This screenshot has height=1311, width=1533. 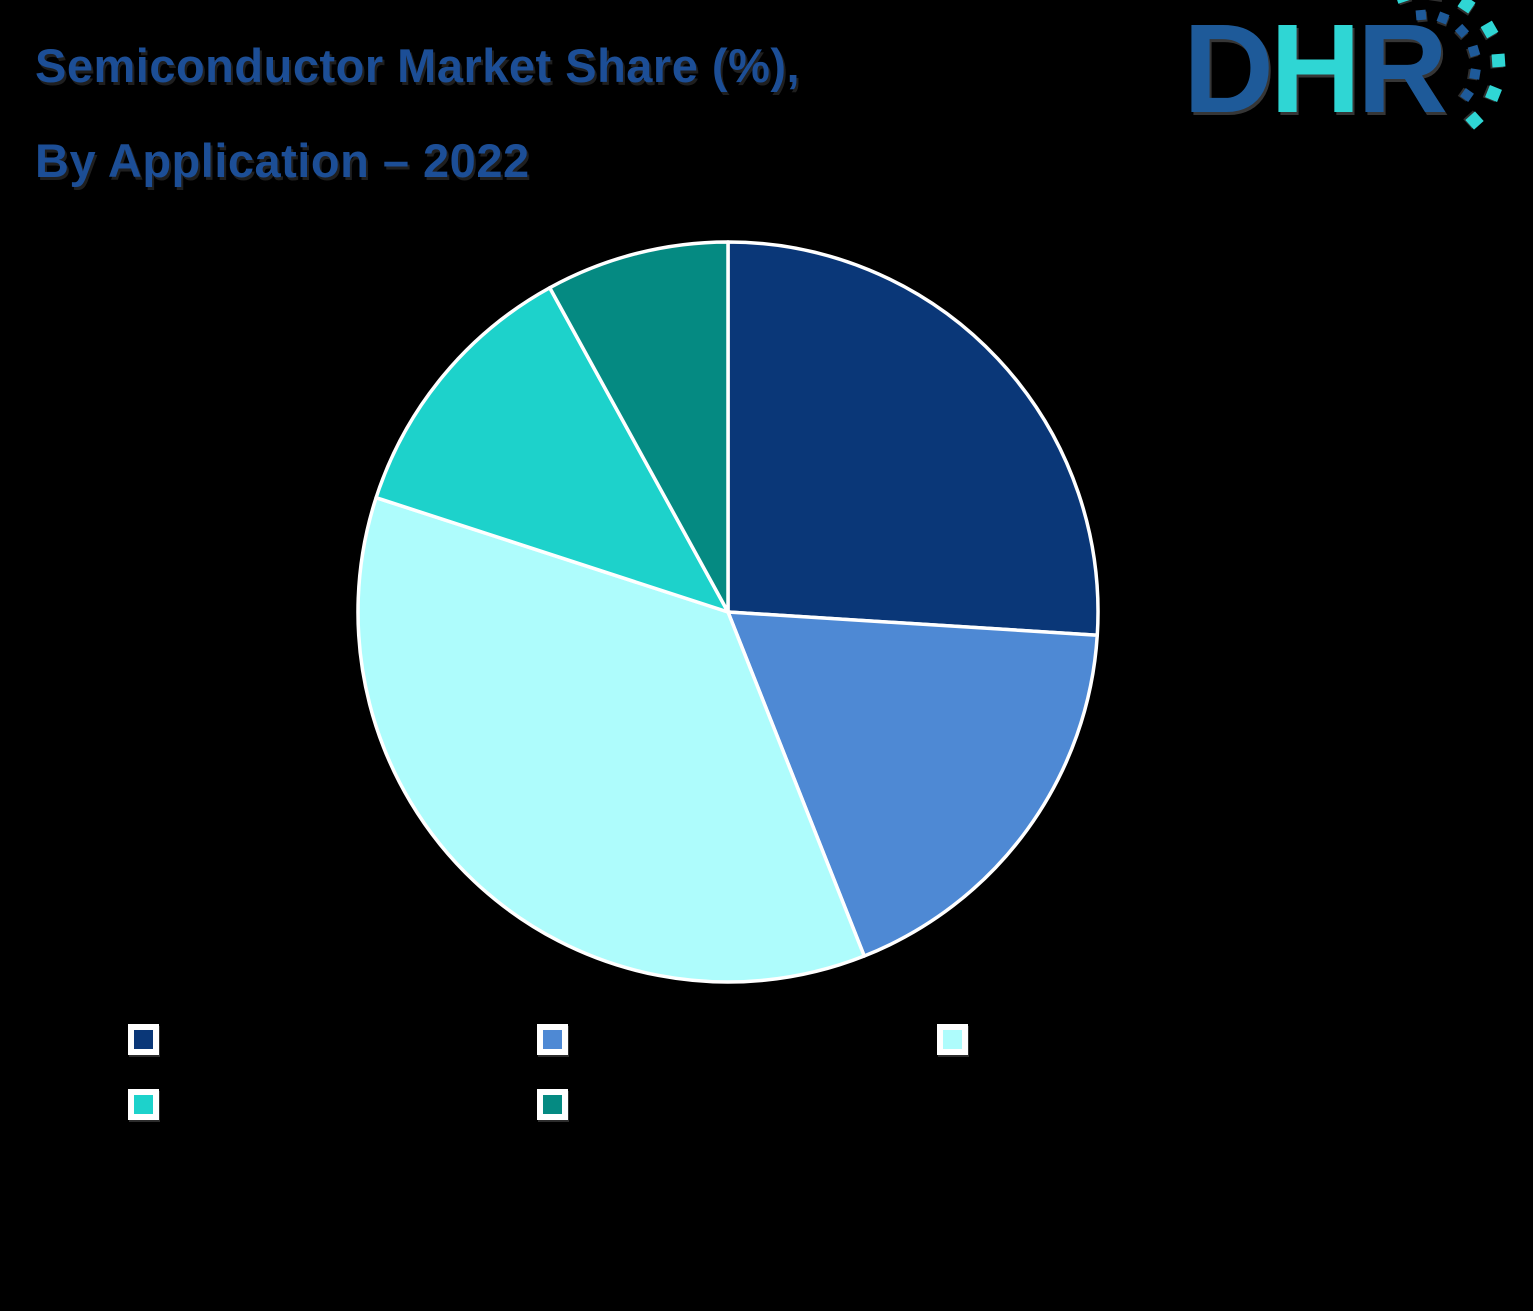 What do you see at coordinates (1402, 69) in the screenshot?
I see `logo-letter-r: R` at bounding box center [1402, 69].